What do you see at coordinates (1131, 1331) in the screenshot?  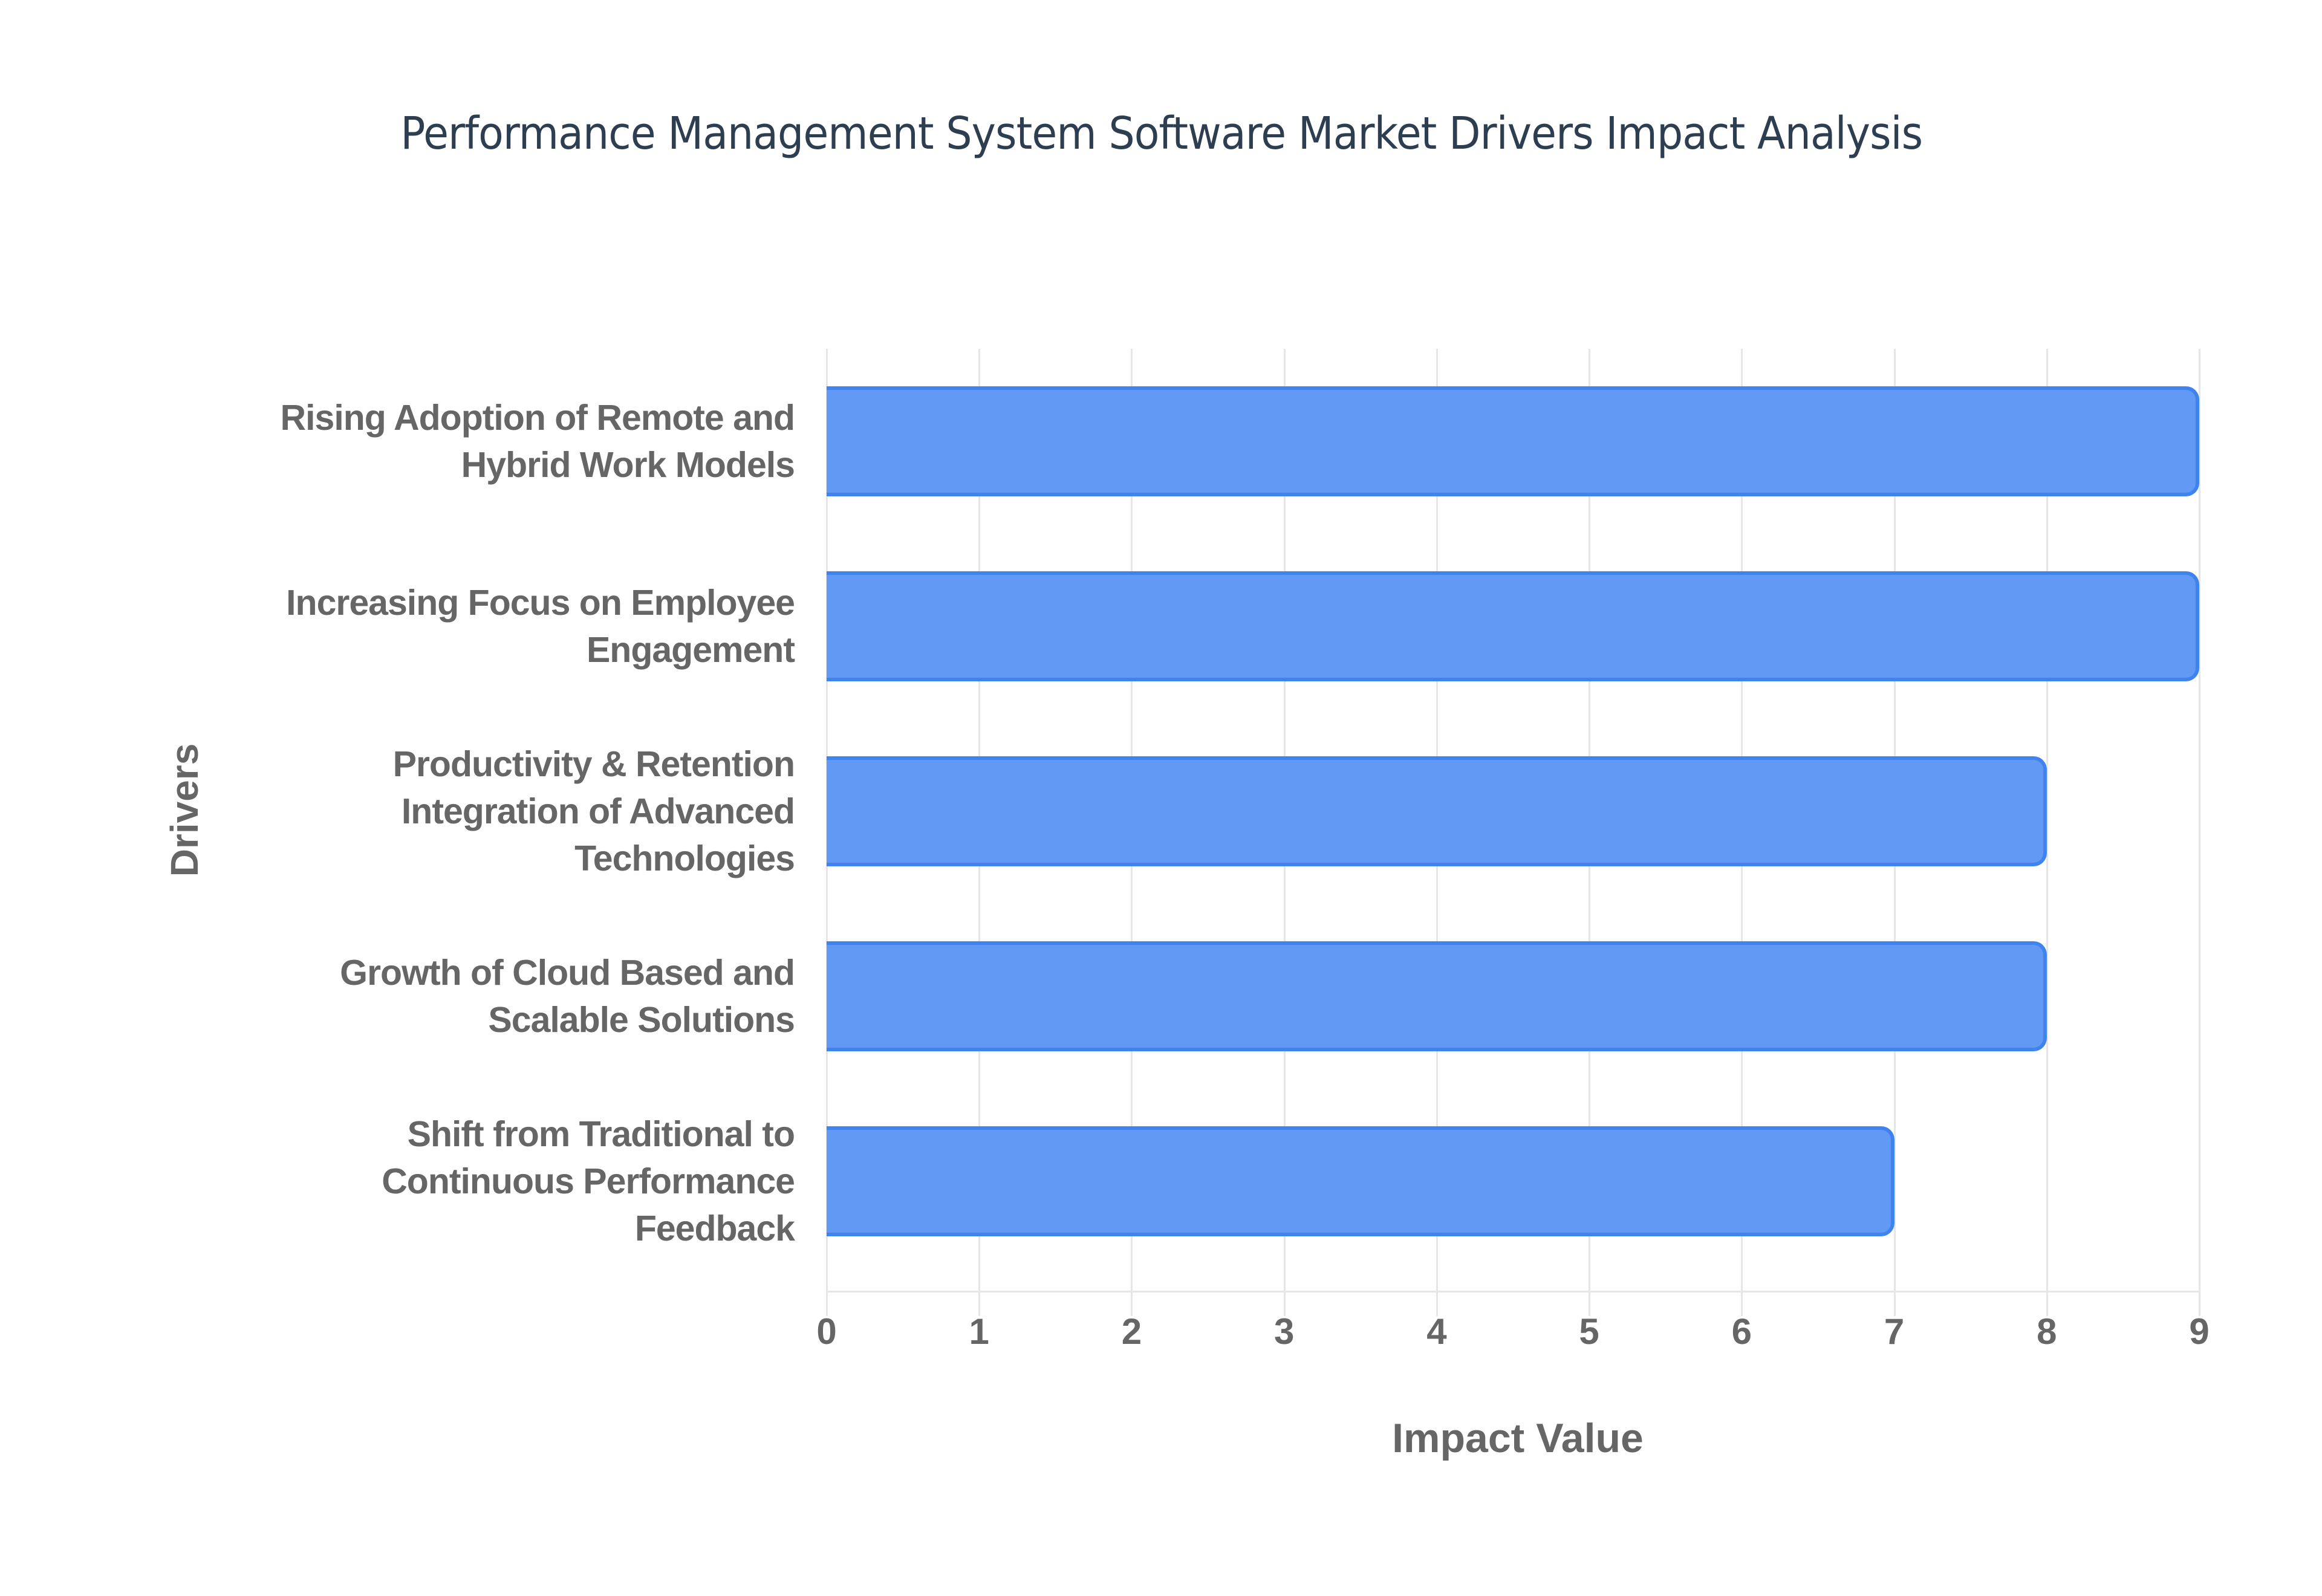 I see `x-axis-tick-label: 2` at bounding box center [1131, 1331].